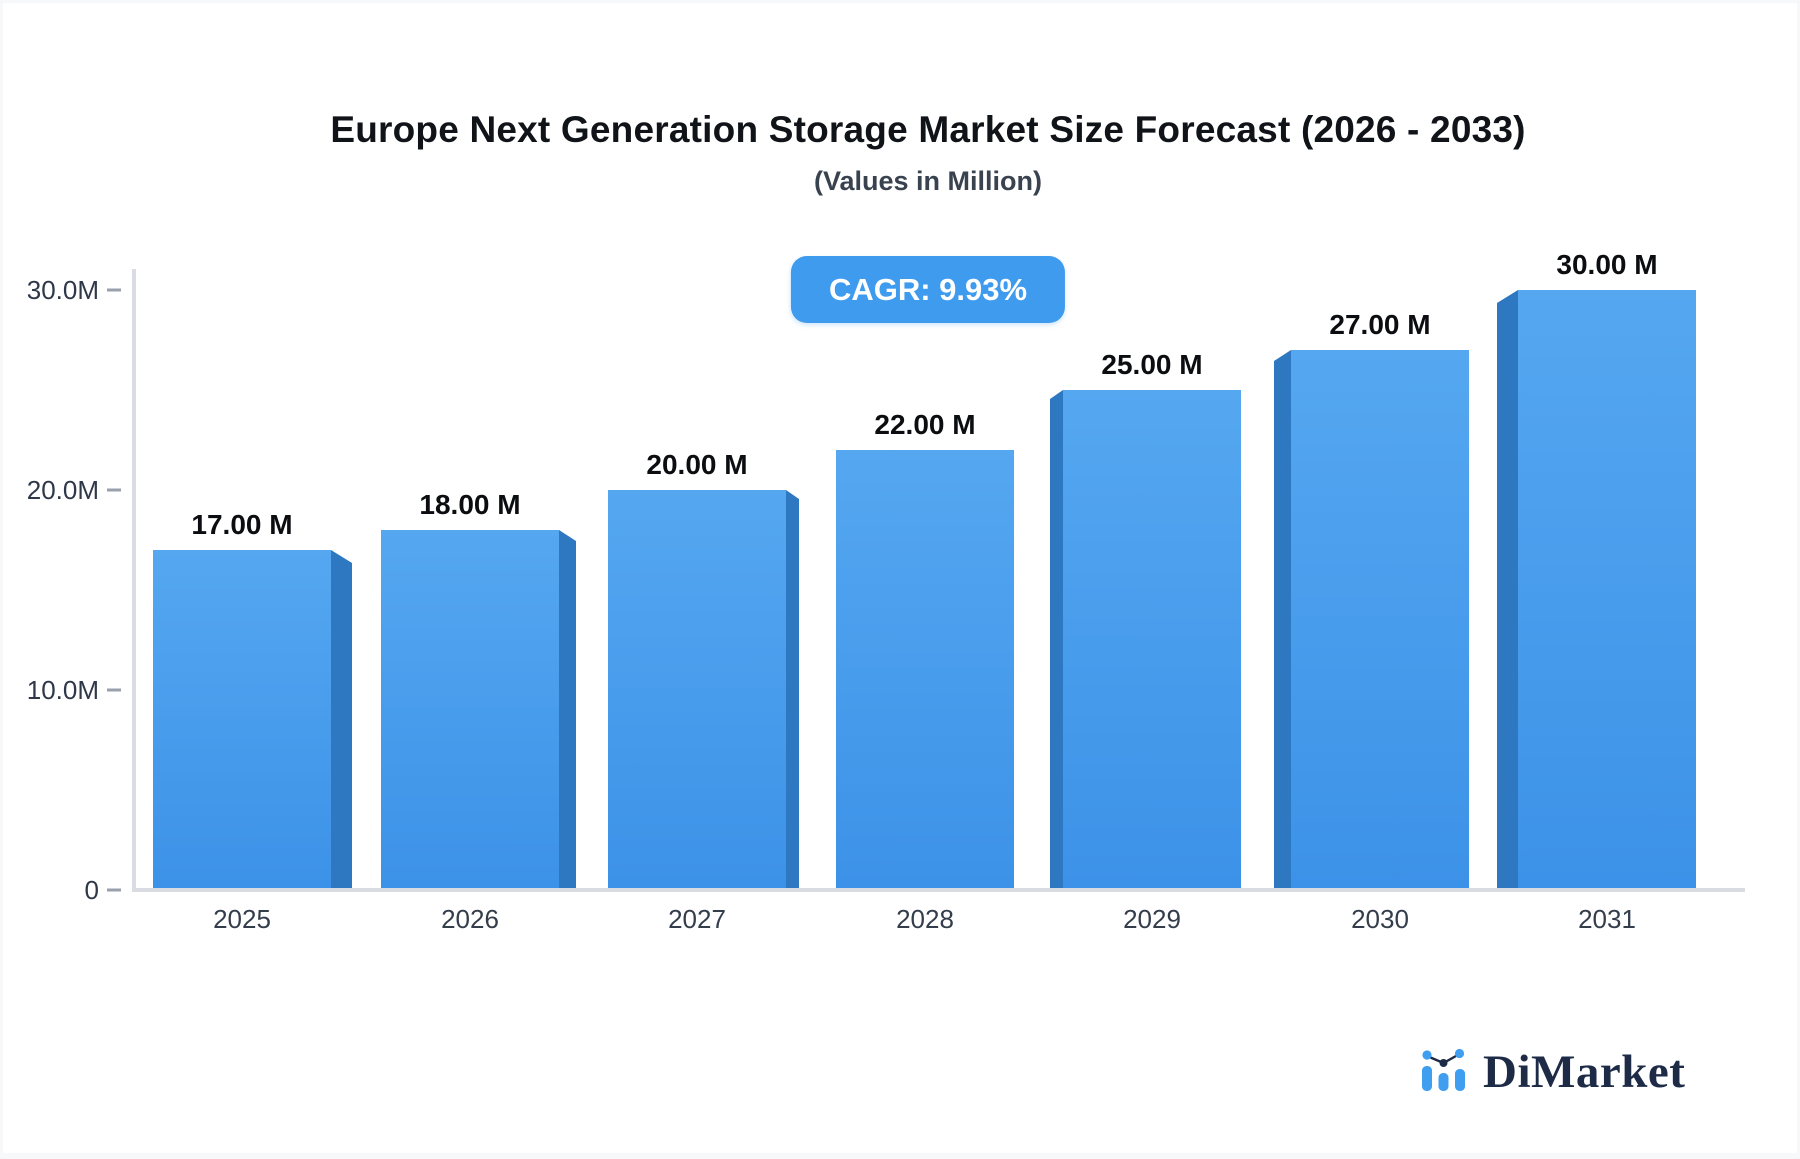  I want to click on y-tick-label: 0, so click(92, 890).